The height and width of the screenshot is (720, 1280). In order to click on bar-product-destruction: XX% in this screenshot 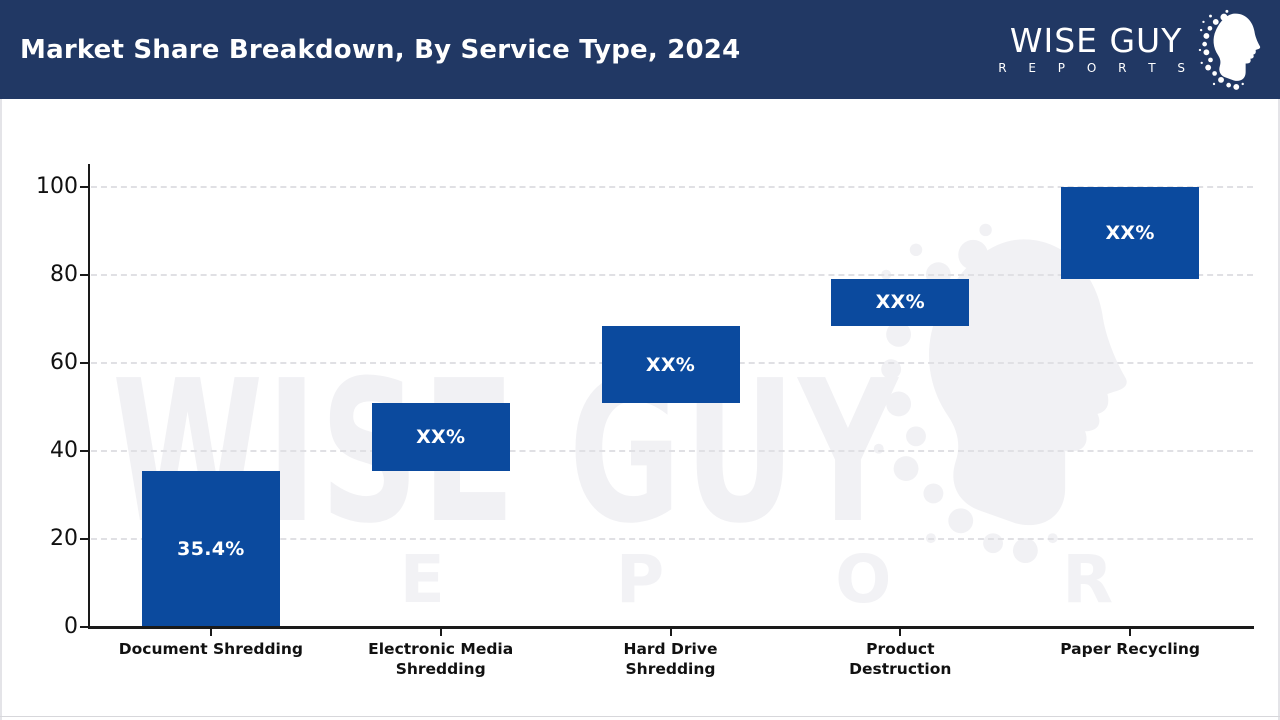, I will do `click(900, 302)`.